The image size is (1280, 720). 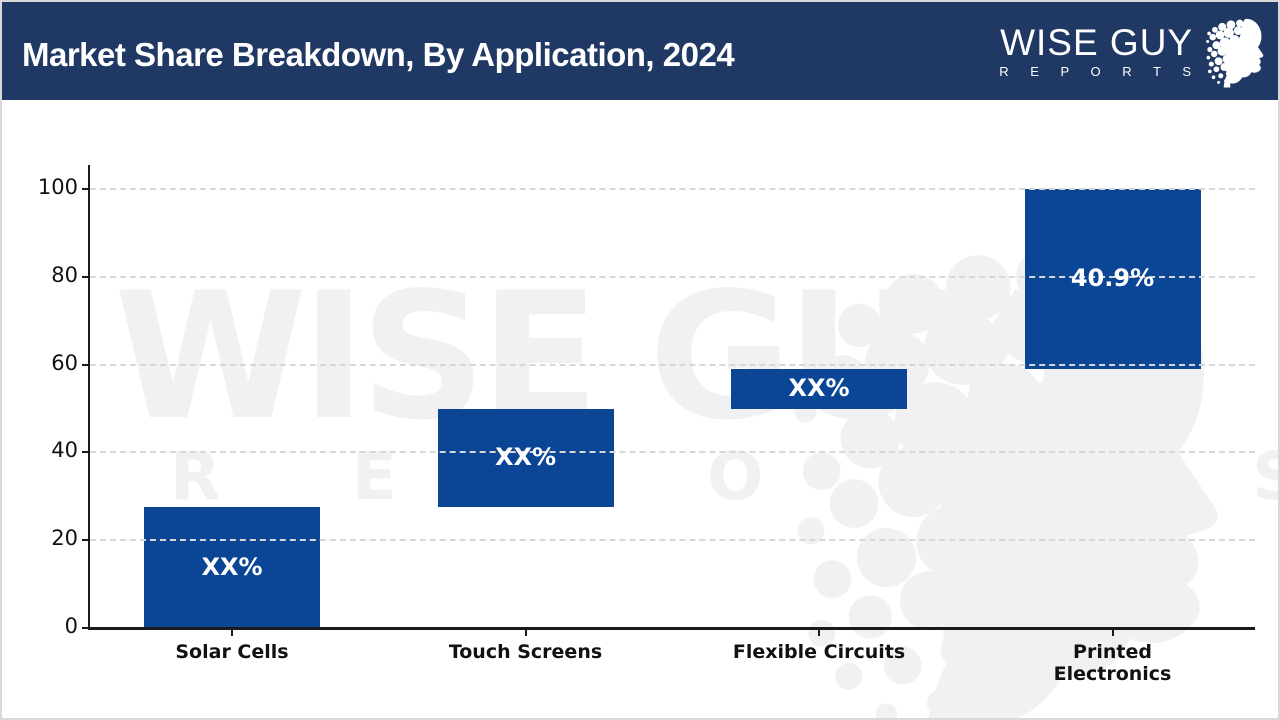 I want to click on logo-subtitle: R E P O R T S, so click(x=1099, y=71).